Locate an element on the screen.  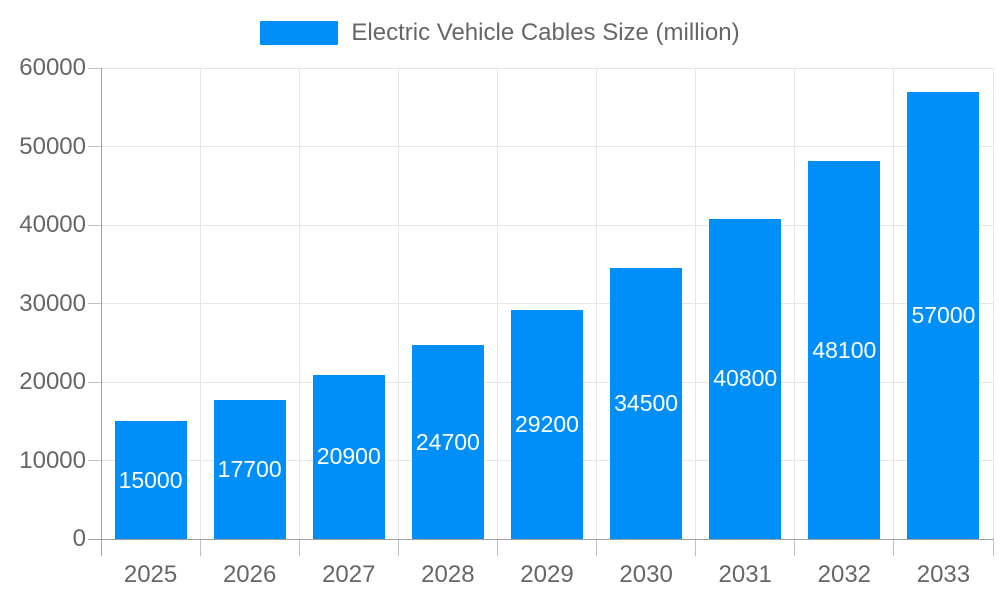
y-tick-label: 10000 is located at coordinates (52, 460).